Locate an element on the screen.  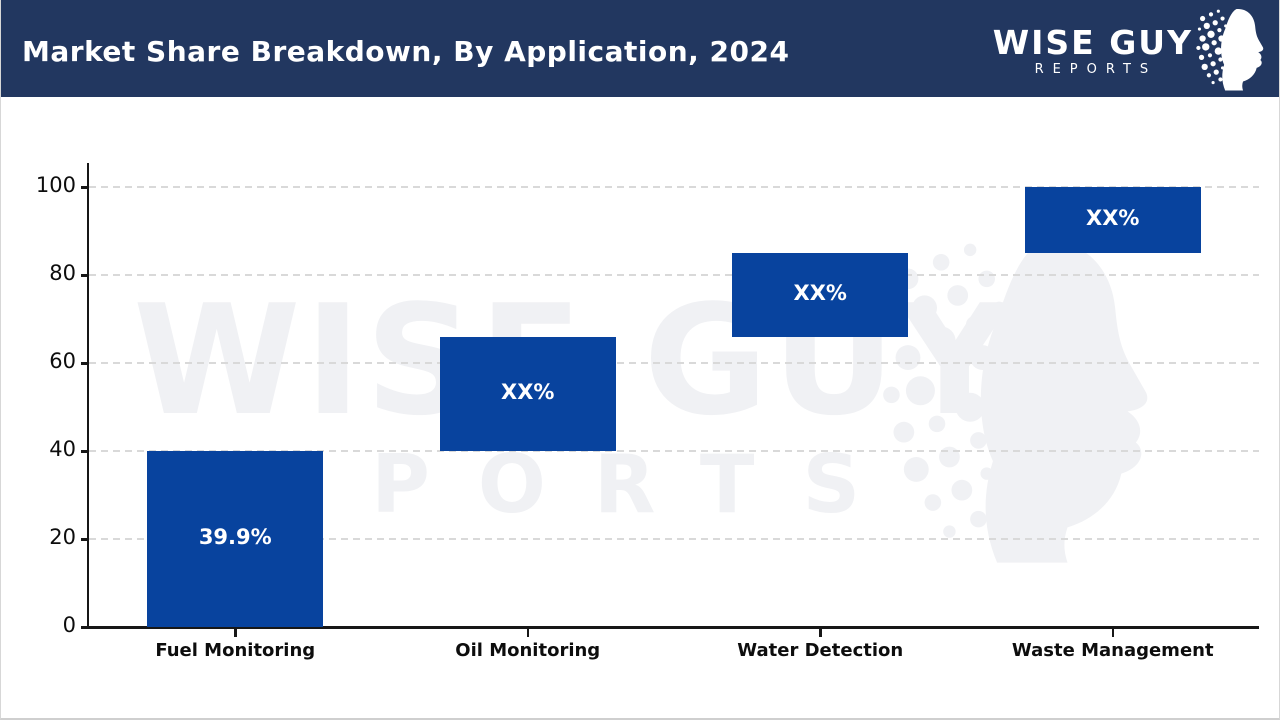
x-axis-category-label: Waste Management is located at coordinates (1112, 650).